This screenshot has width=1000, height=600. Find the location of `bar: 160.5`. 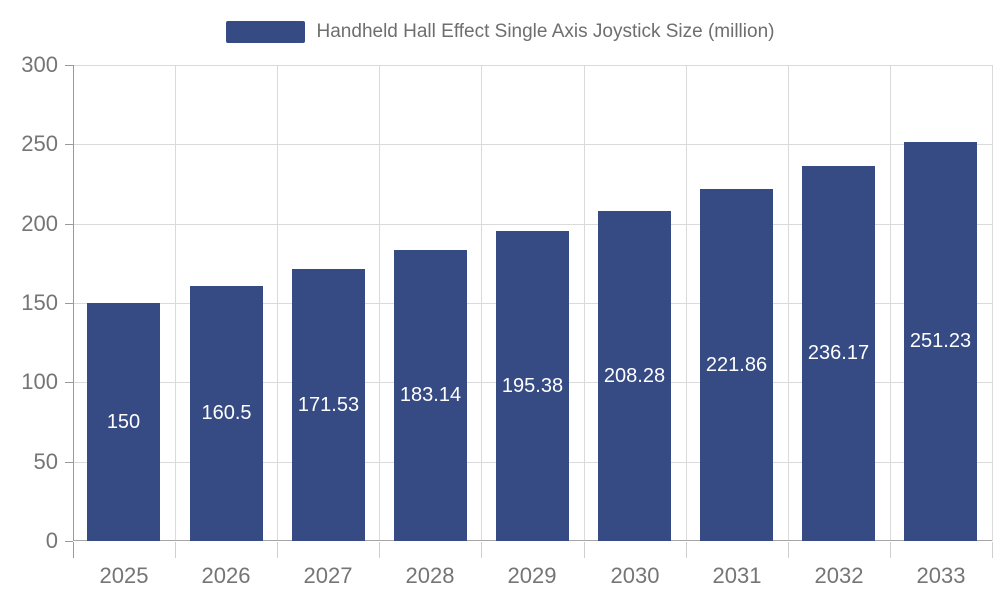

bar: 160.5 is located at coordinates (226, 413).